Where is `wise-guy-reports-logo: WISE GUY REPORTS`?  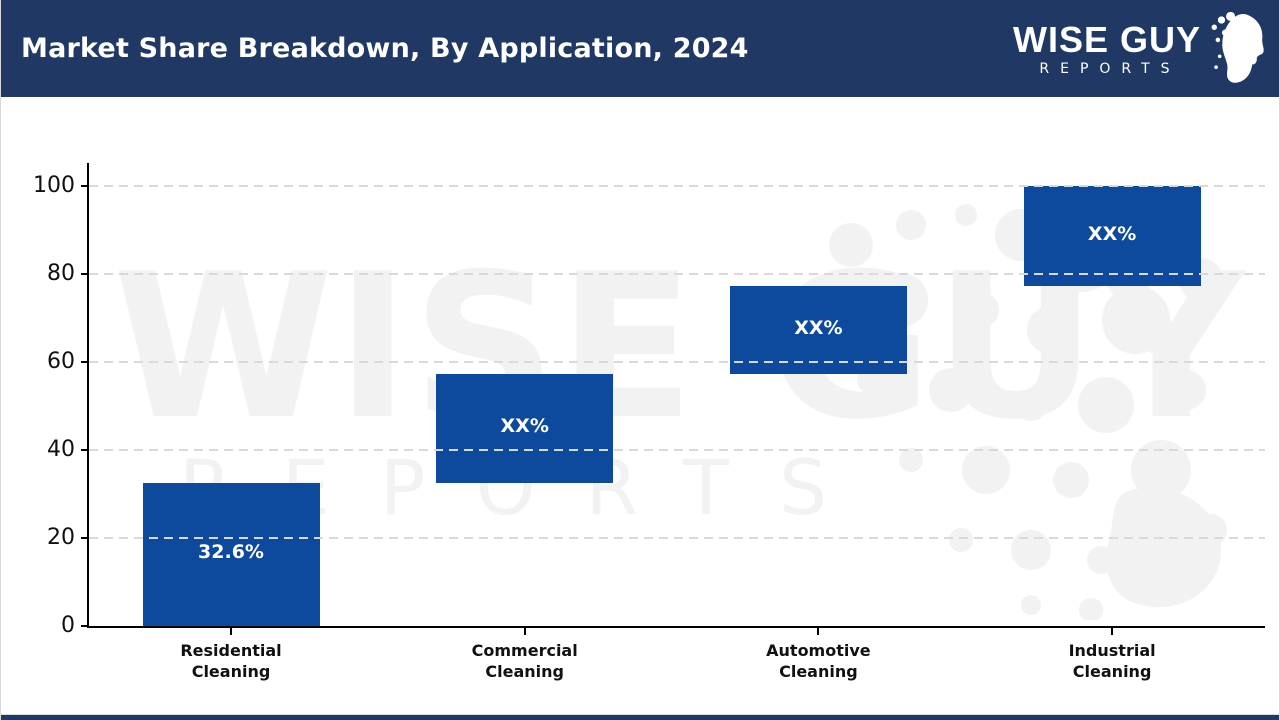 wise-guy-reports-logo: WISE GUY REPORTS is located at coordinates (1145, 49).